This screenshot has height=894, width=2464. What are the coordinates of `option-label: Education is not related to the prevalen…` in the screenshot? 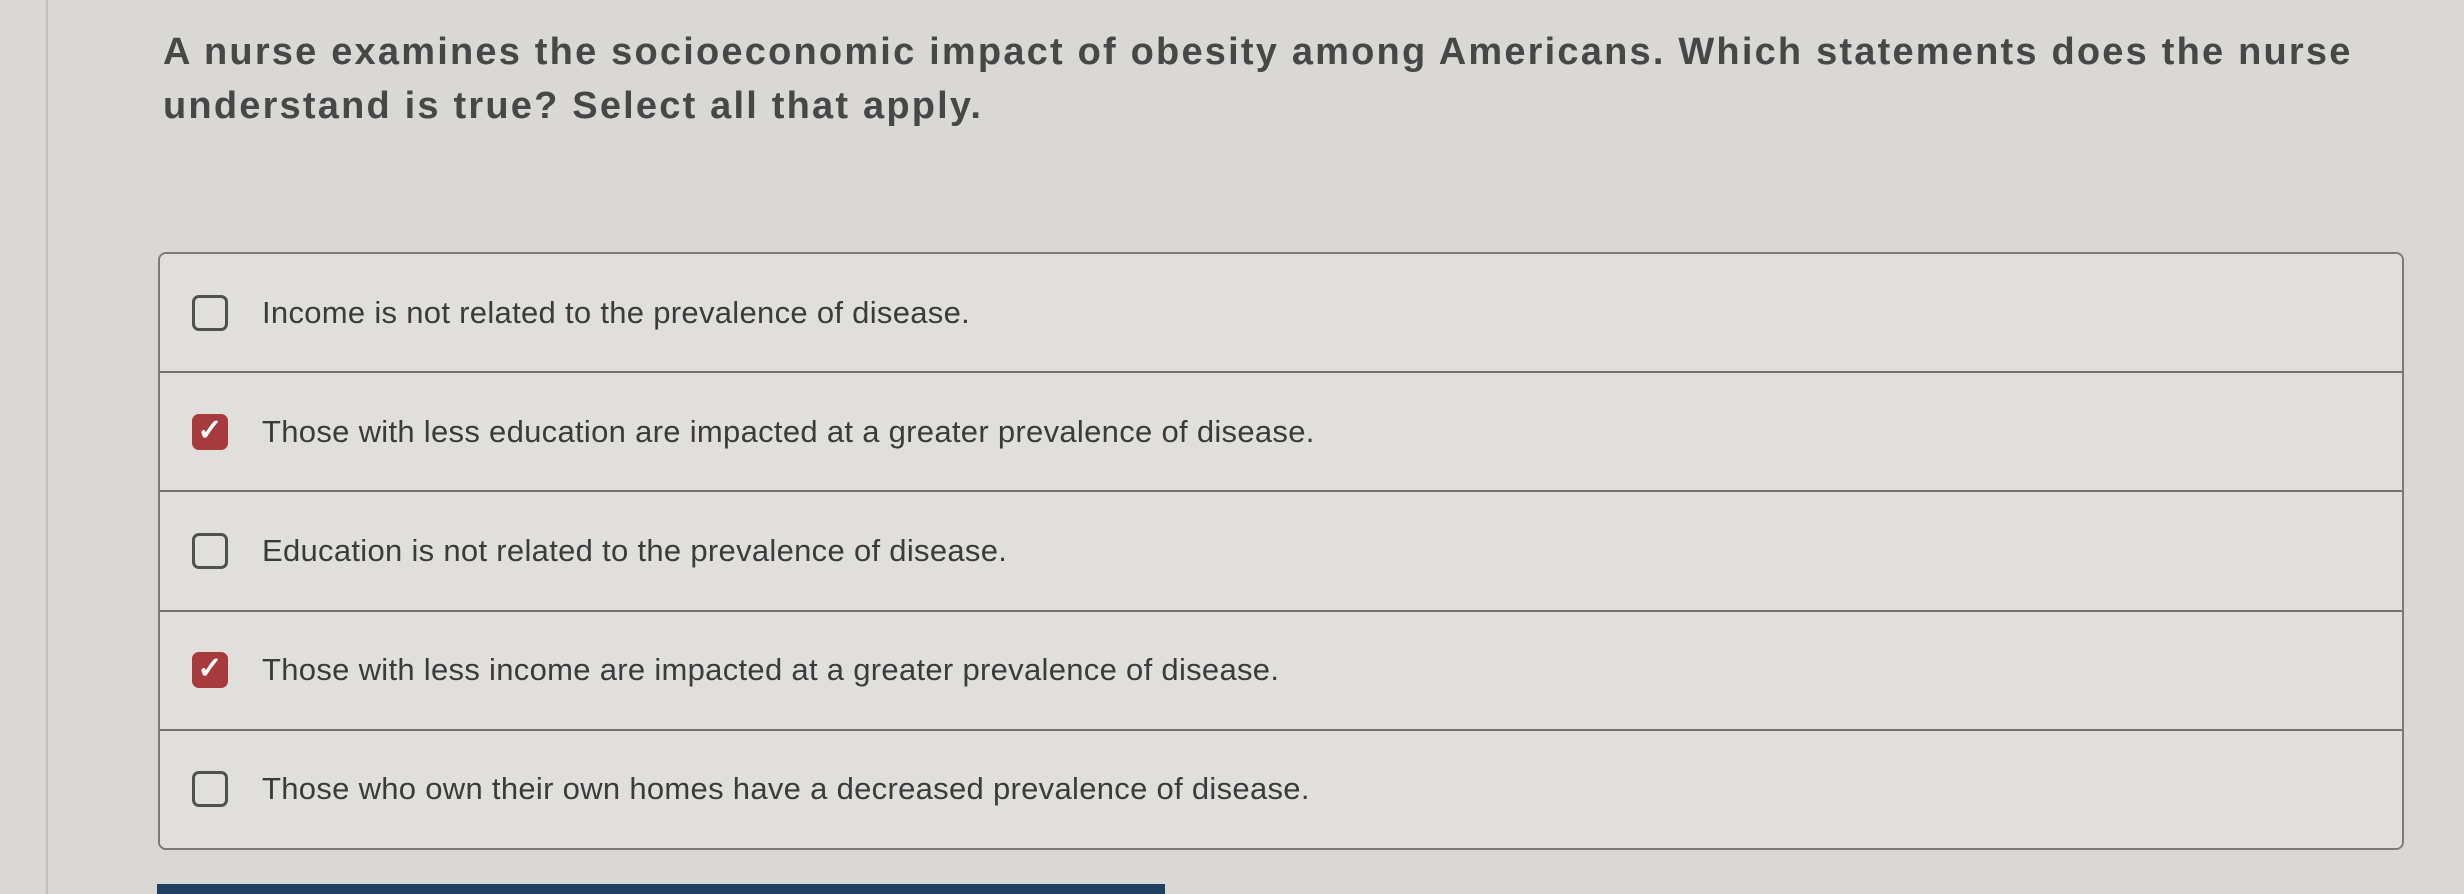 It's located at (635, 550).